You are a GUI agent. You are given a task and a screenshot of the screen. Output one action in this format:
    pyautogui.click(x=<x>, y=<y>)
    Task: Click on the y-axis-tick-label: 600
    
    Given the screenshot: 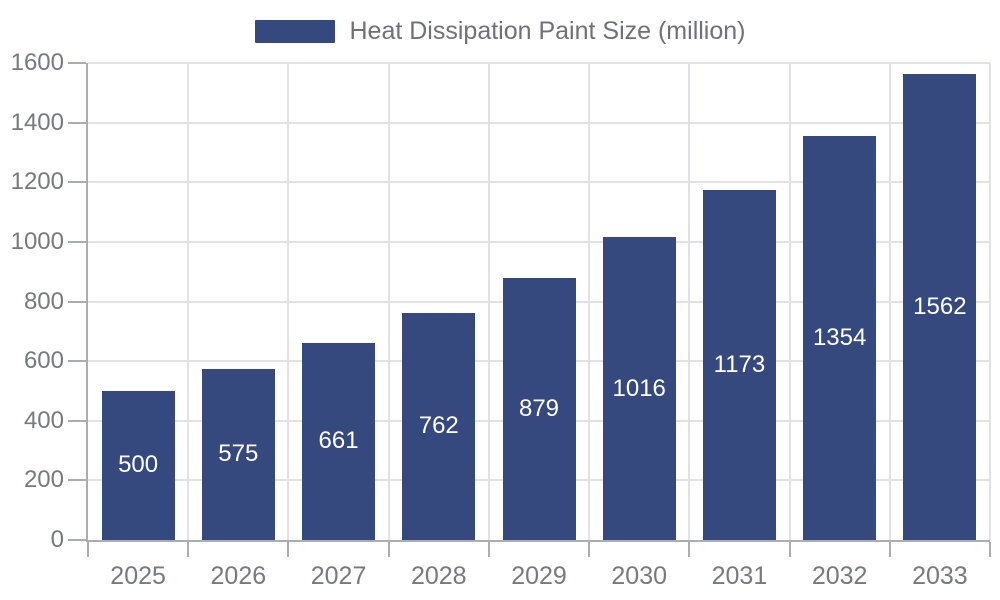 What is the action you would take?
    pyautogui.click(x=43, y=361)
    